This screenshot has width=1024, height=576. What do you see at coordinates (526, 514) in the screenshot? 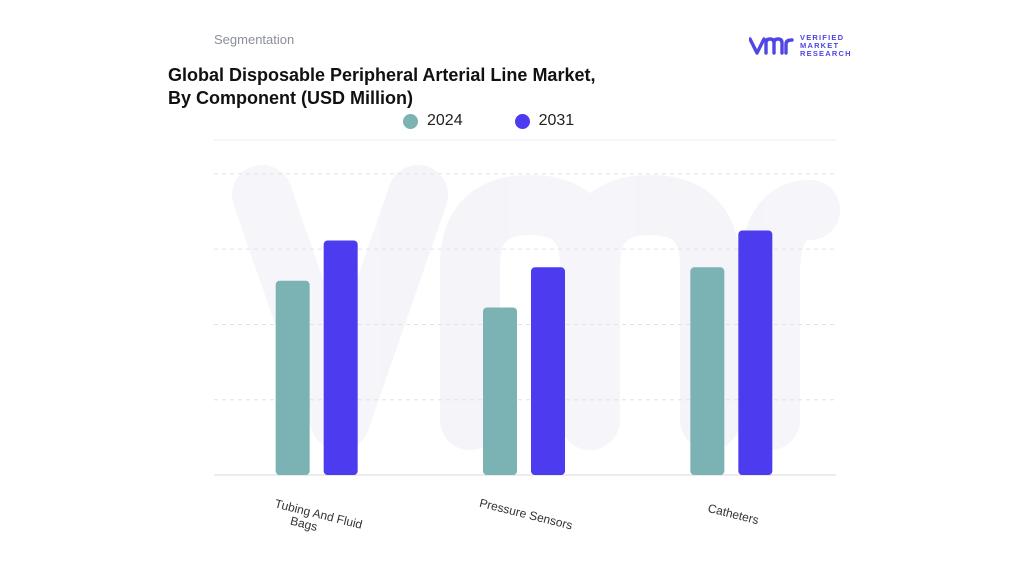
I see `x-tick-label: Pressure Sensors` at bounding box center [526, 514].